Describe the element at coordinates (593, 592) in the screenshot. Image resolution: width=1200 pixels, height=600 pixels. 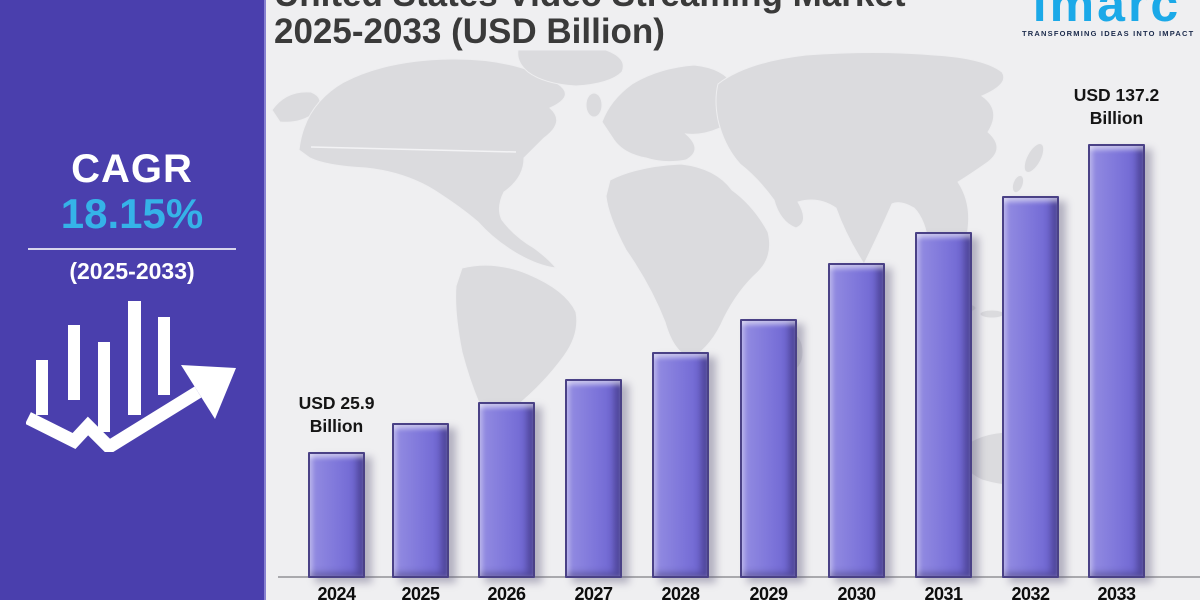
I see `x-axis-label-2027: 2027` at that location.